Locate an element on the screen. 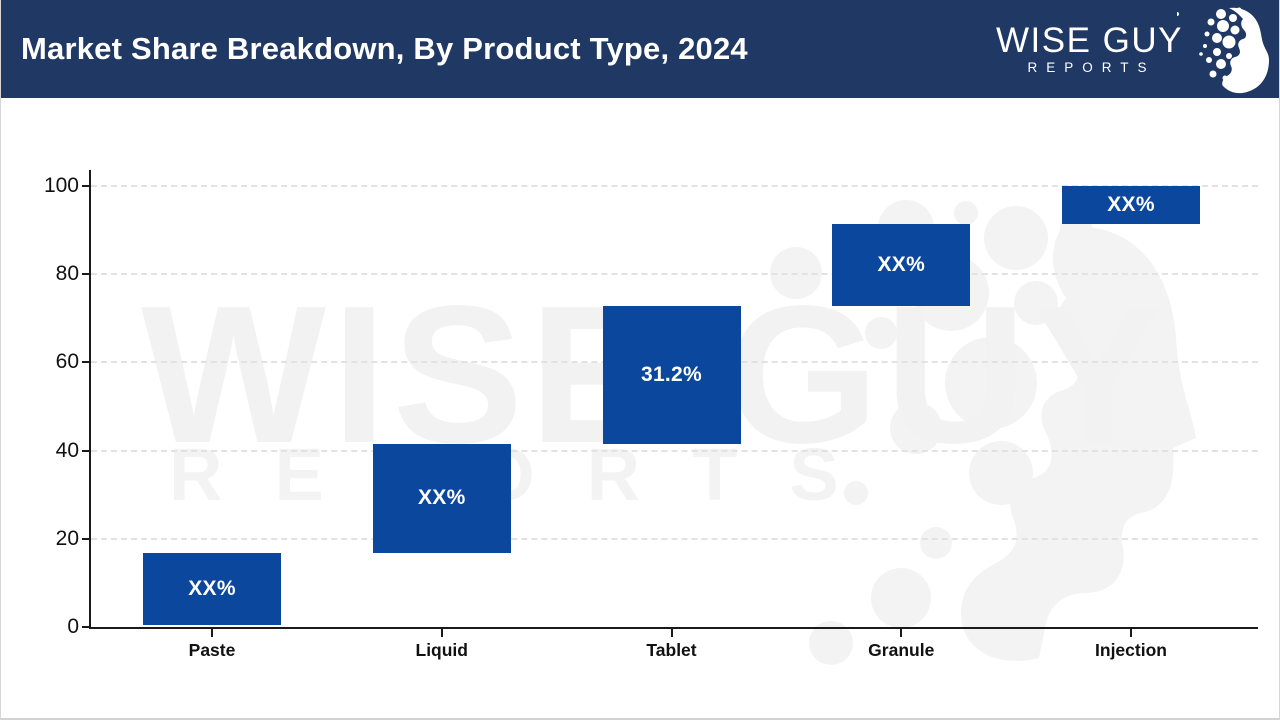 The image size is (1280, 720). bar-value-label-liquid: XX% is located at coordinates (441, 498).